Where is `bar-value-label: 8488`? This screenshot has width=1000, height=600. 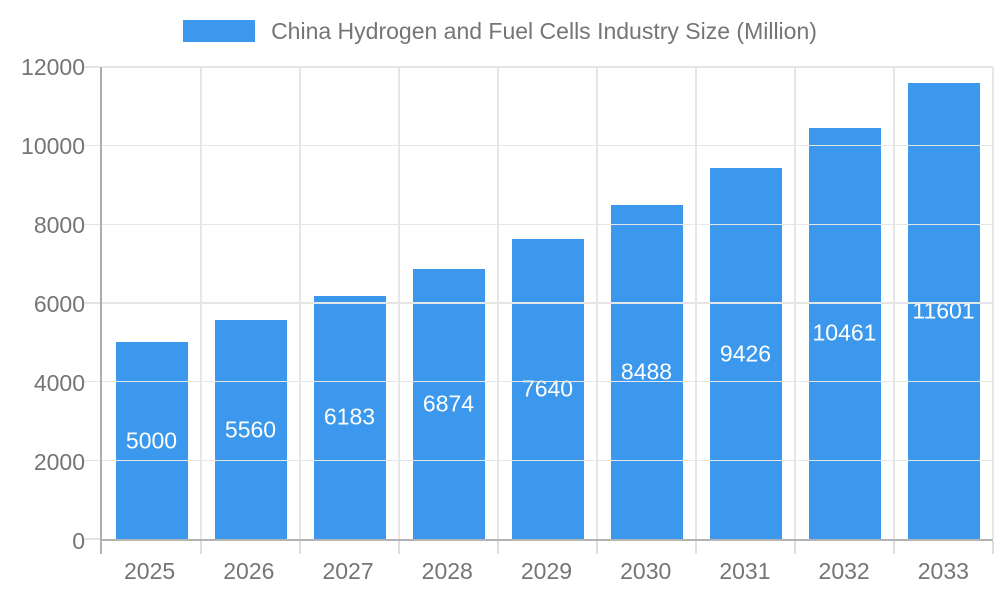
bar-value-label: 8488 is located at coordinates (646, 371).